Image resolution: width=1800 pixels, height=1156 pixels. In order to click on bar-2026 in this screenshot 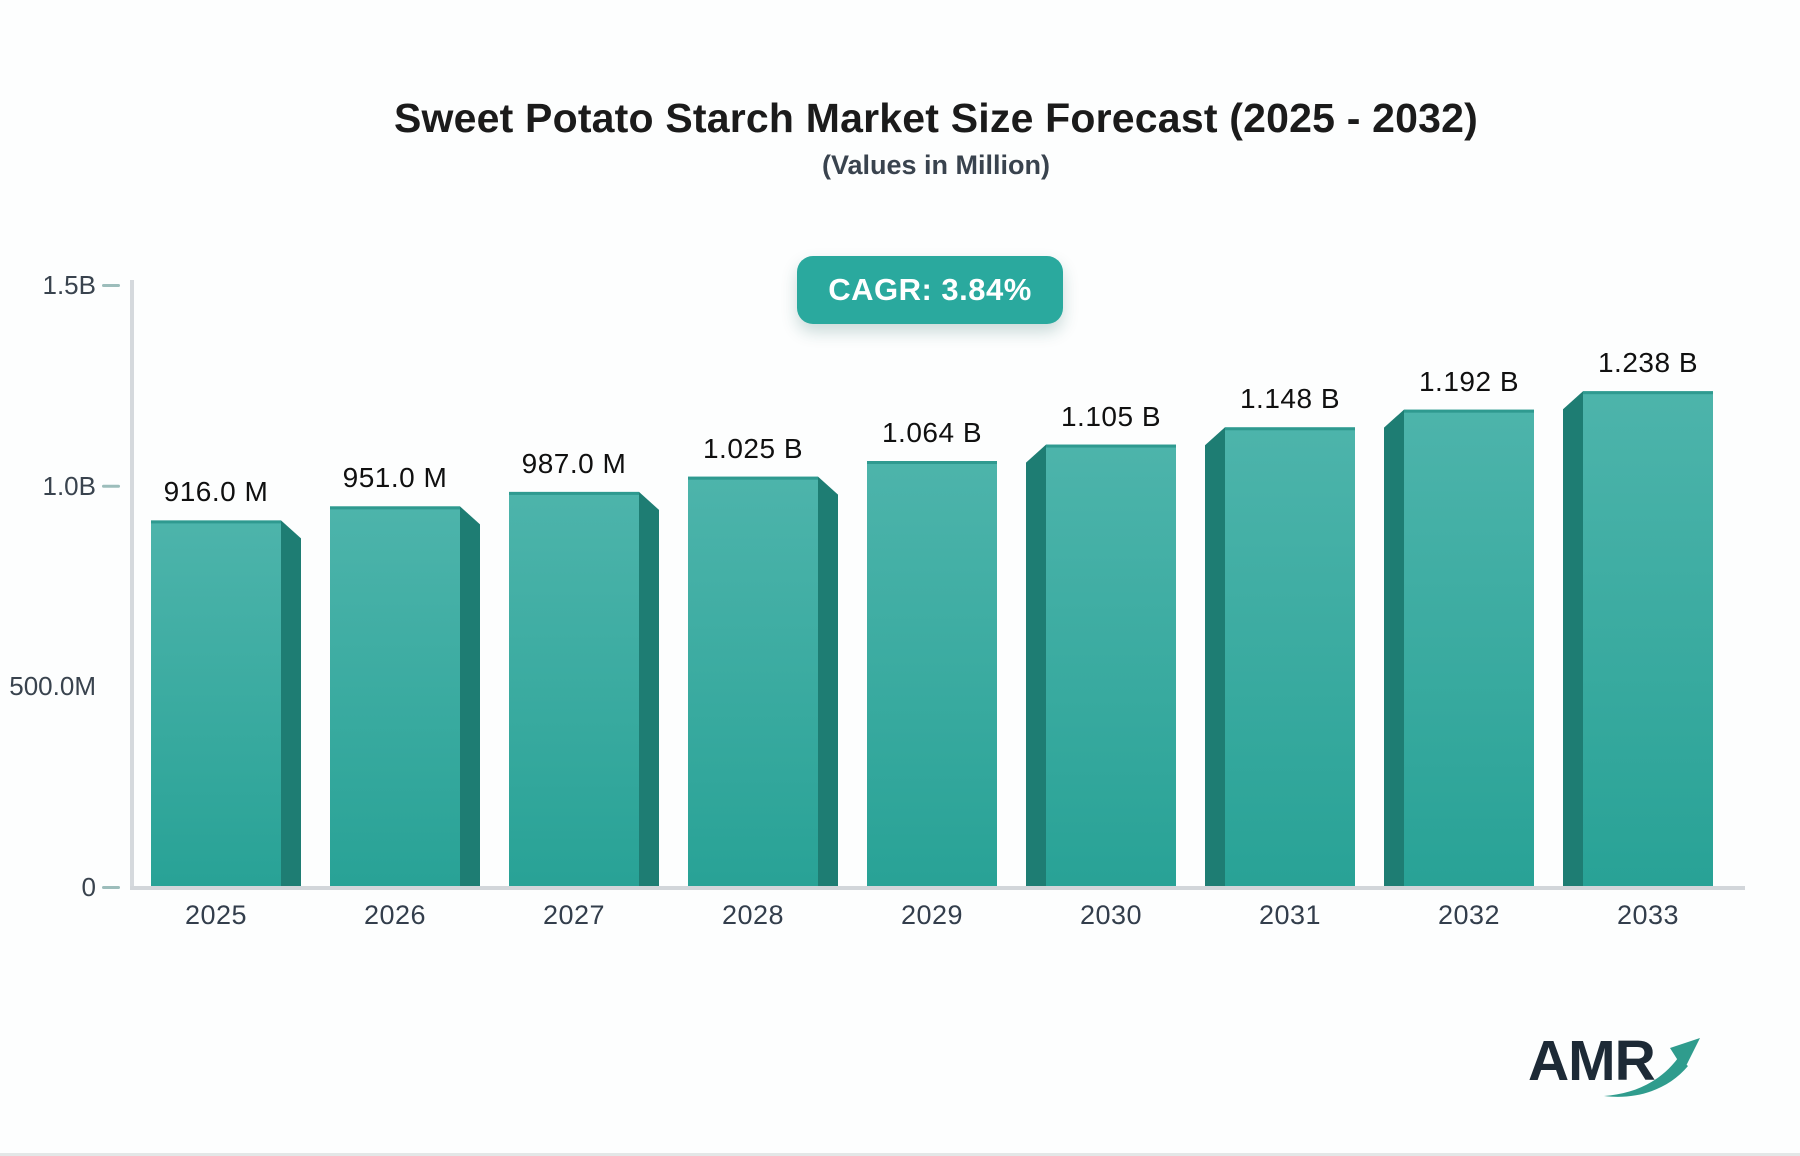, I will do `click(405, 697)`.